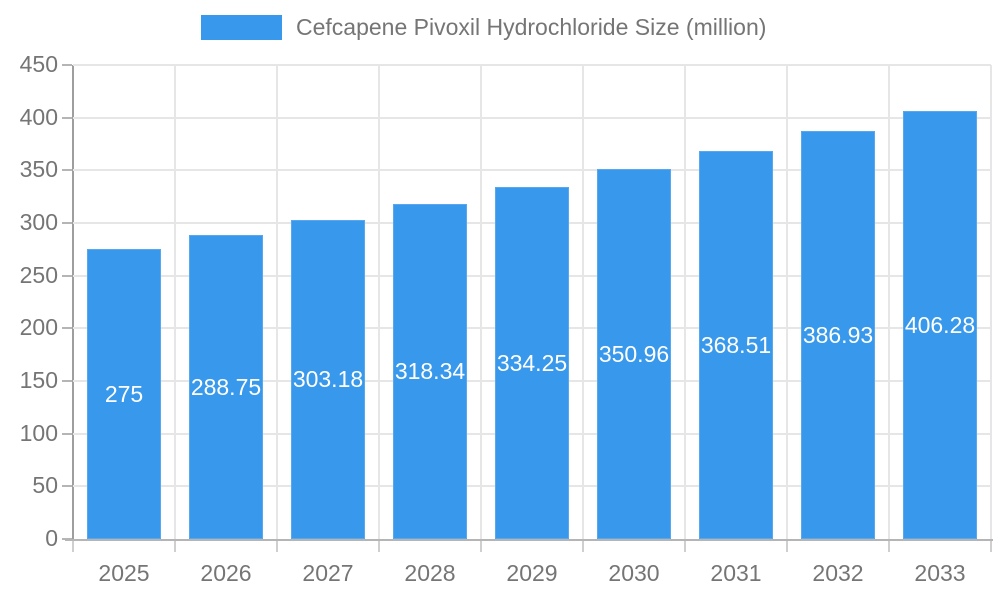  I want to click on y-axis-line, so click(73, 303).